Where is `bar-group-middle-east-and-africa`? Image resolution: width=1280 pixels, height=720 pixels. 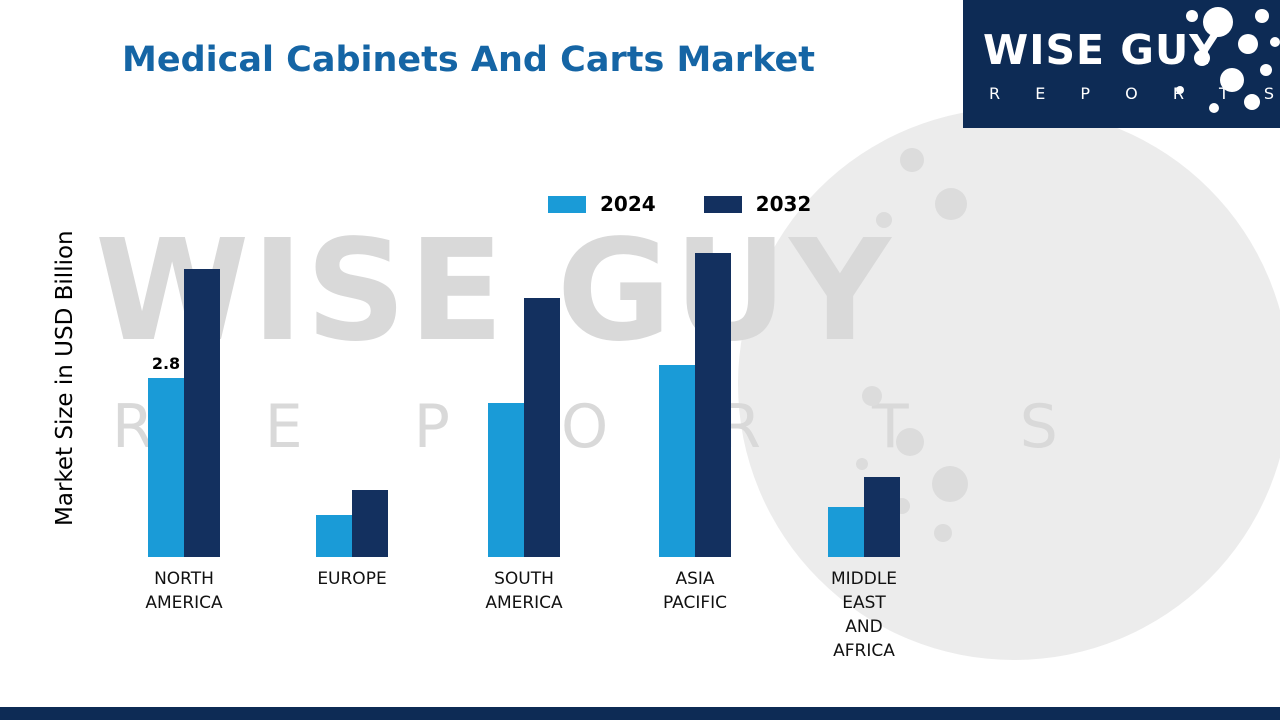 bar-group-middle-east-and-africa is located at coordinates (864, 517).